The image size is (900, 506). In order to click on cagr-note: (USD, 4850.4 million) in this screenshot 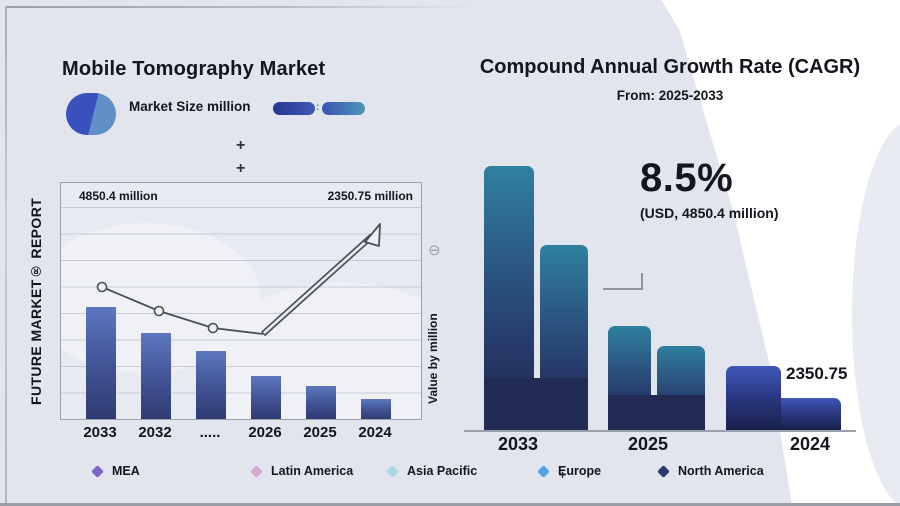, I will do `click(709, 213)`.